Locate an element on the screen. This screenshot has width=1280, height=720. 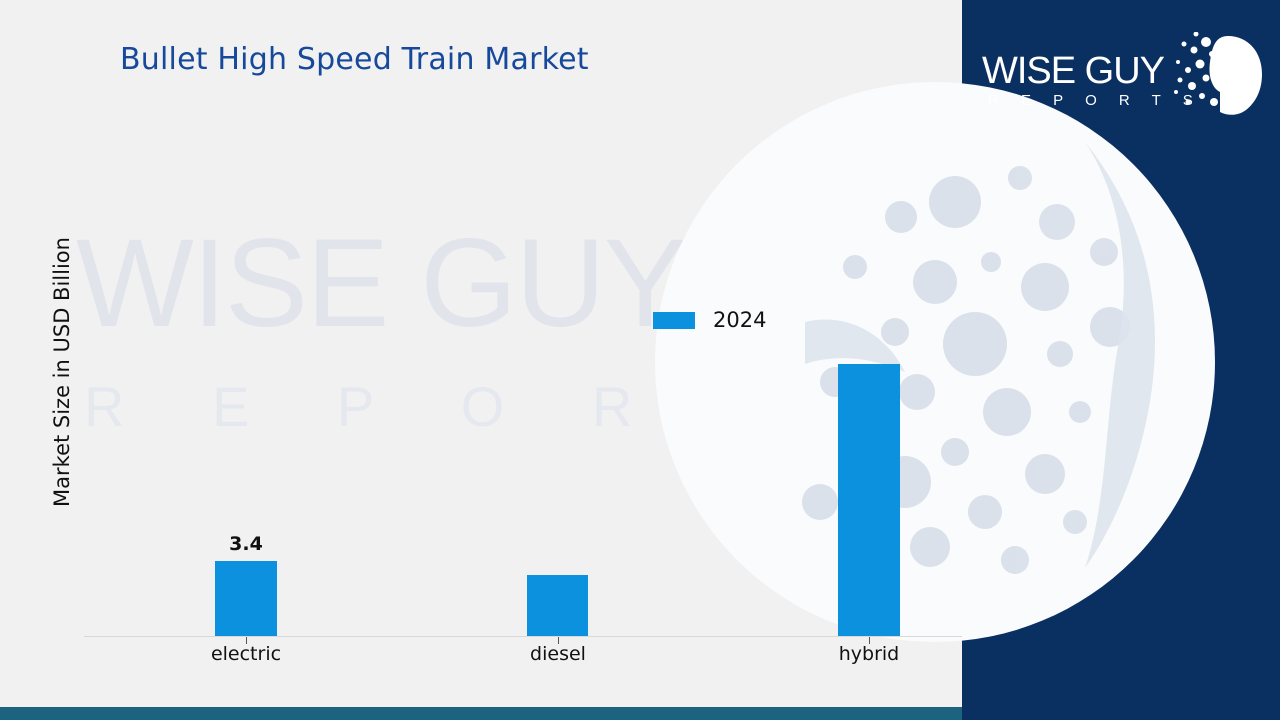
y-axis-label: Market Size in USD Billion is located at coordinates (62, 372).